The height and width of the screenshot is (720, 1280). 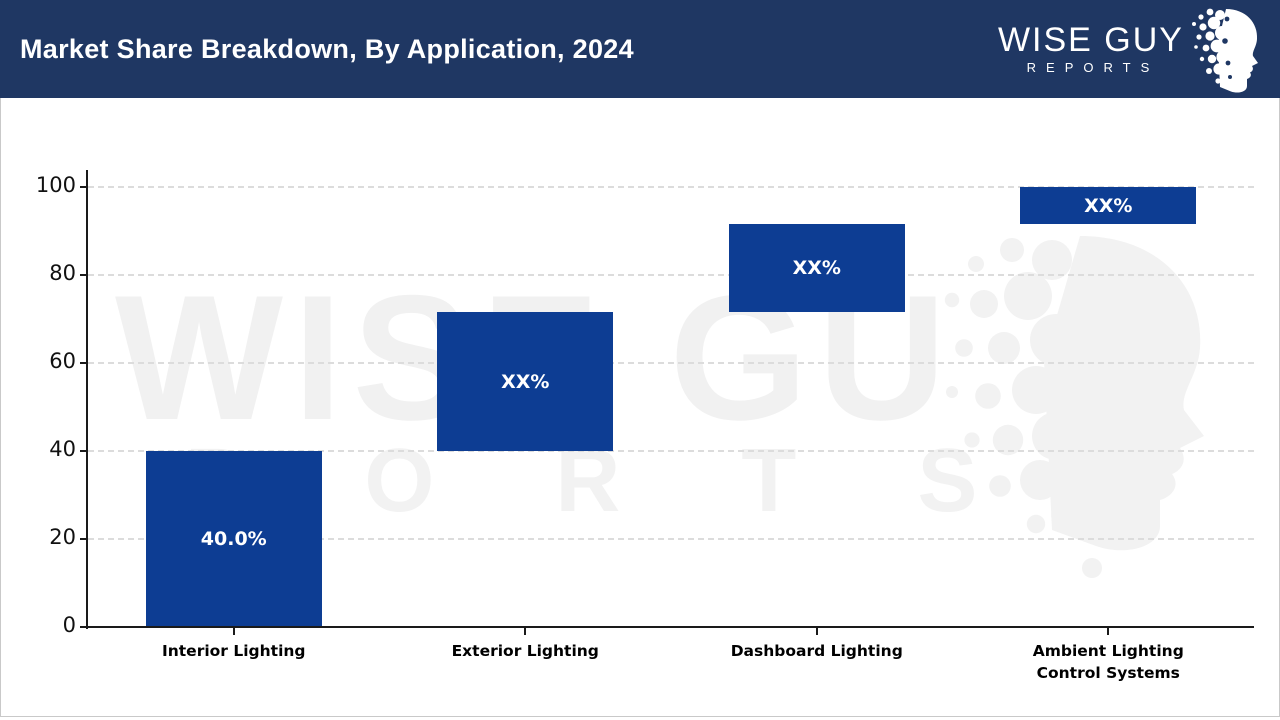 I want to click on x-axis-category-label: Ambient Lighting Control Systems, so click(x=1108, y=662).